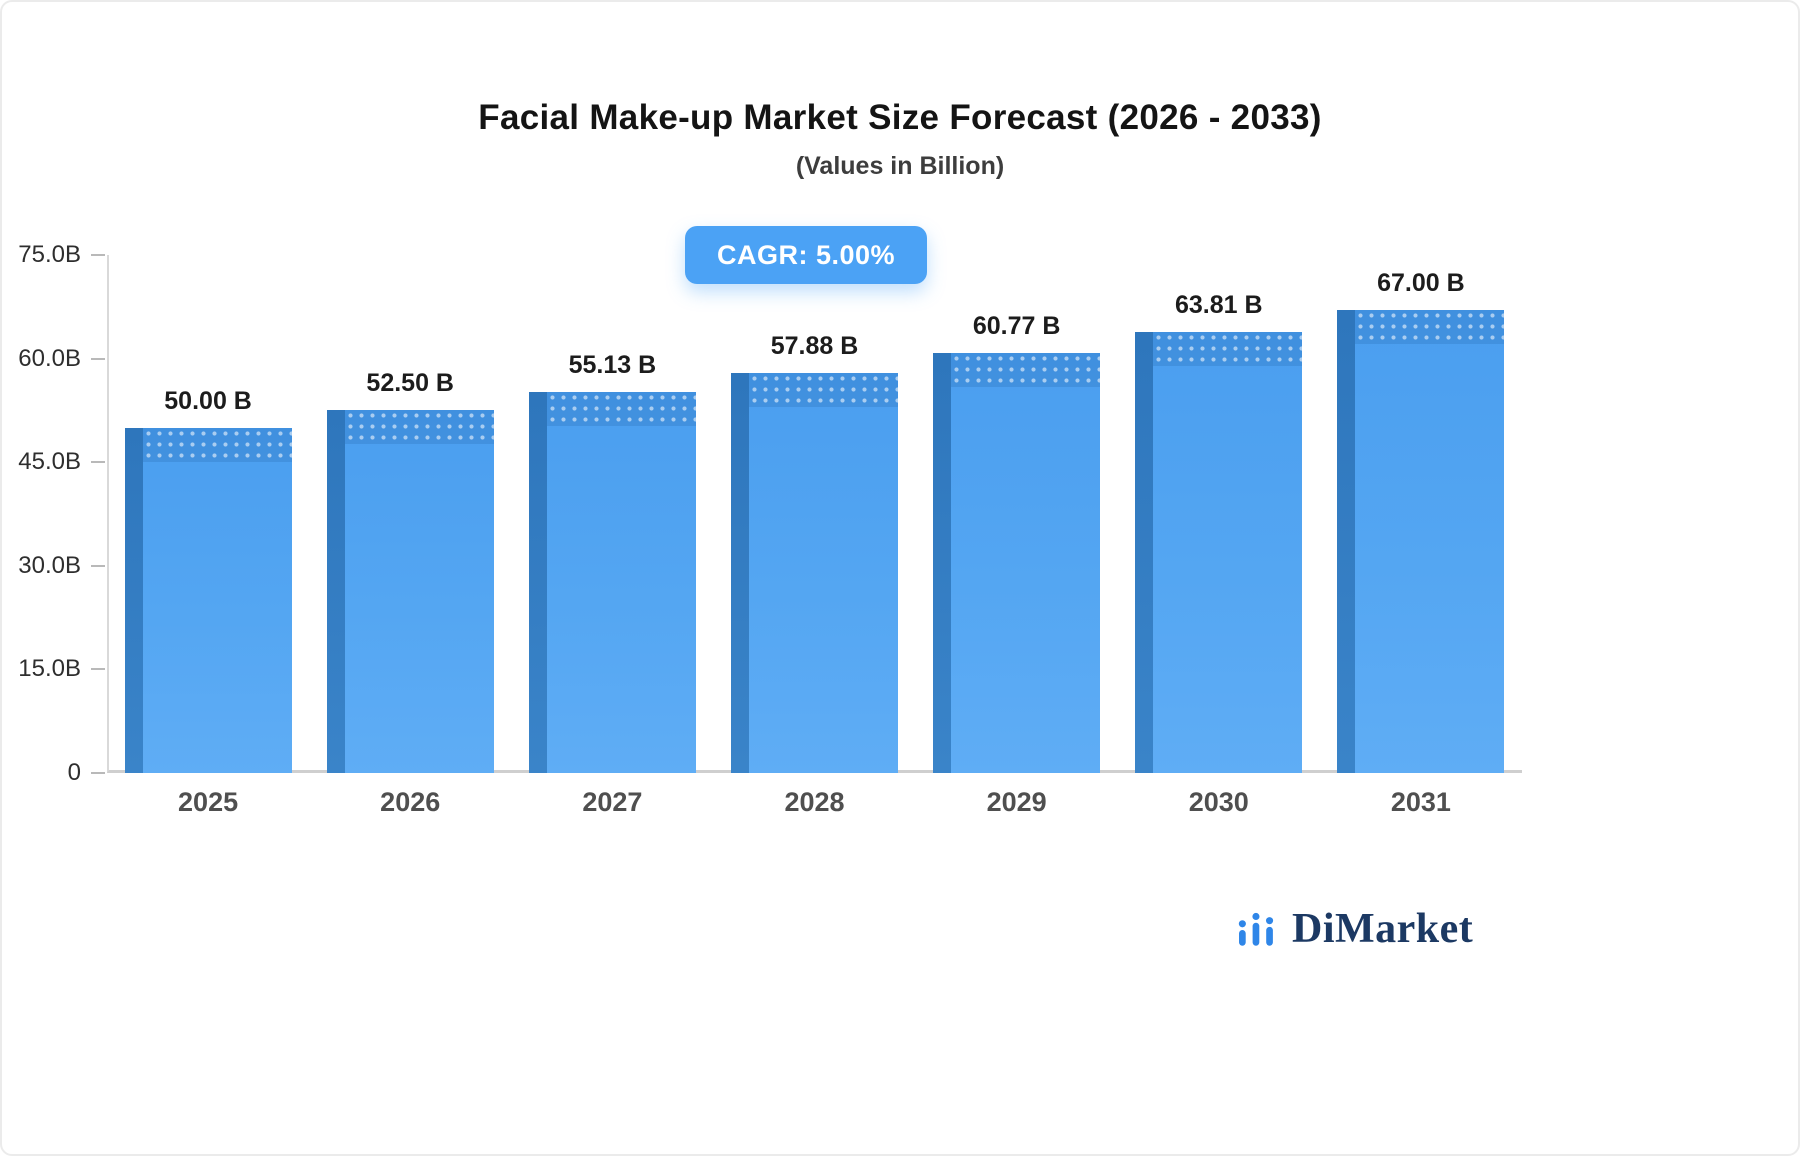 This screenshot has width=1800, height=1156. I want to click on bar-group: 55.13 B, so click(612, 514).